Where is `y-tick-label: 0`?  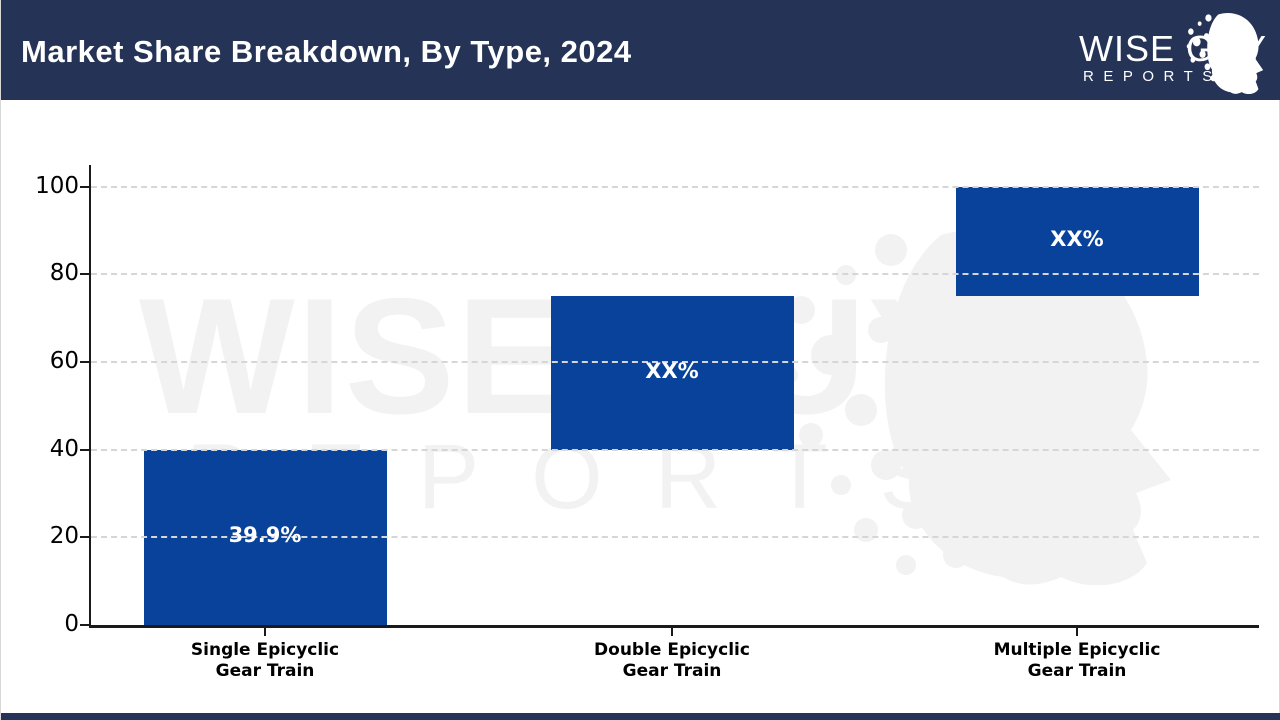 y-tick-label: 0 is located at coordinates (71, 624).